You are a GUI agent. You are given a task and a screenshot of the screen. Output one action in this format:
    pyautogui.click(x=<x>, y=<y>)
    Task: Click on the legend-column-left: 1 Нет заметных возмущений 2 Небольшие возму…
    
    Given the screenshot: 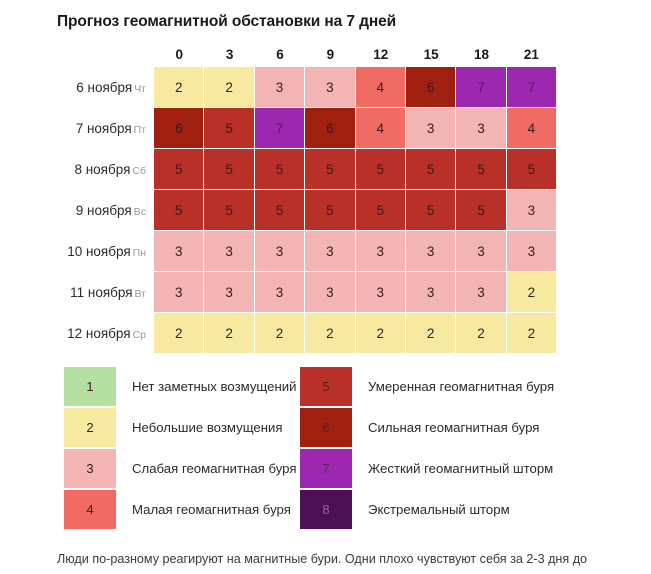 What is the action you would take?
    pyautogui.click(x=180, y=448)
    